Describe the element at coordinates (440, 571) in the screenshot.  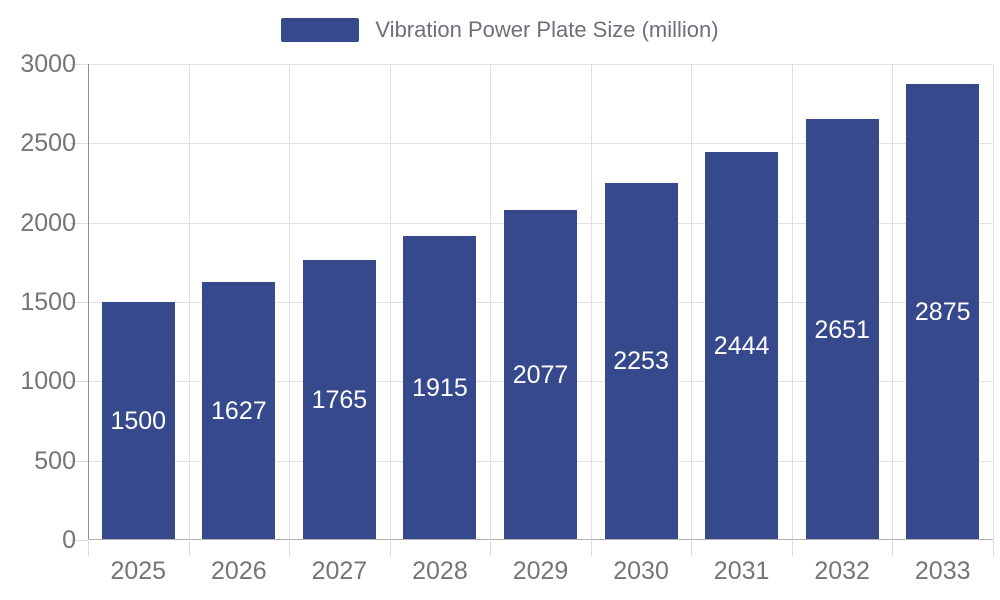
I see `x-tick-label: 2028` at that location.